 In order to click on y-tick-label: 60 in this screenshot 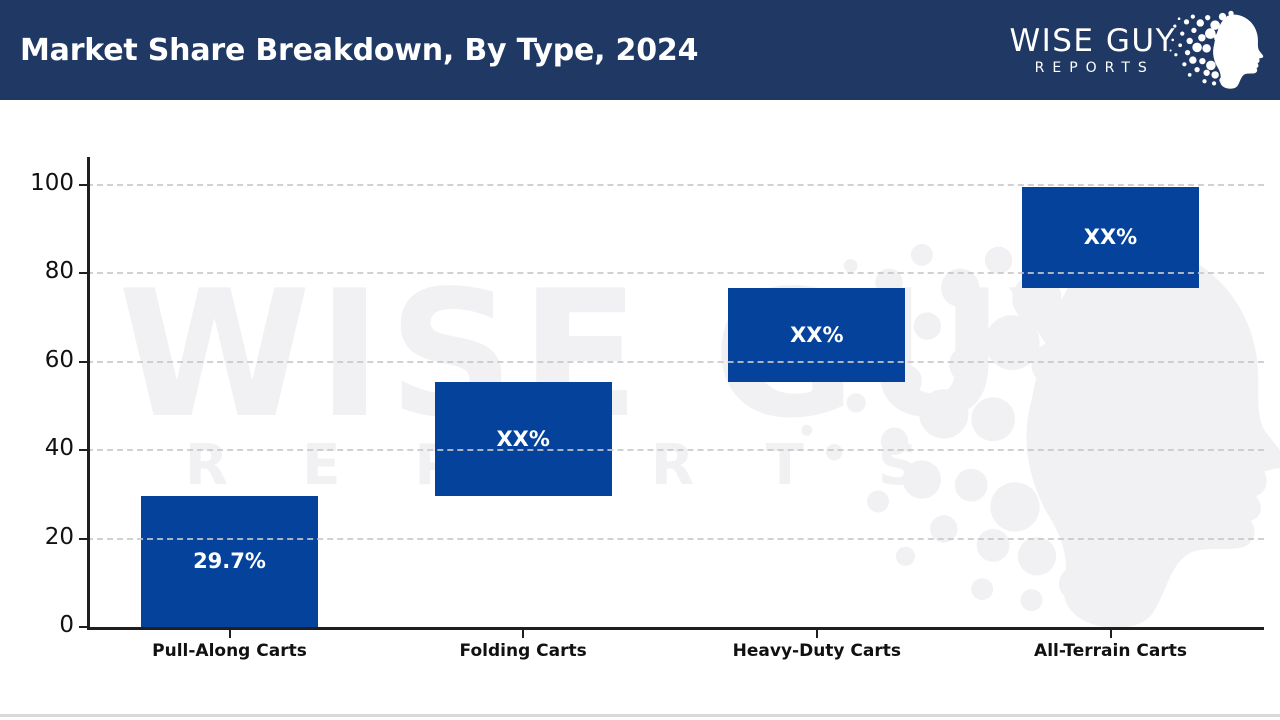, I will do `click(59, 359)`.